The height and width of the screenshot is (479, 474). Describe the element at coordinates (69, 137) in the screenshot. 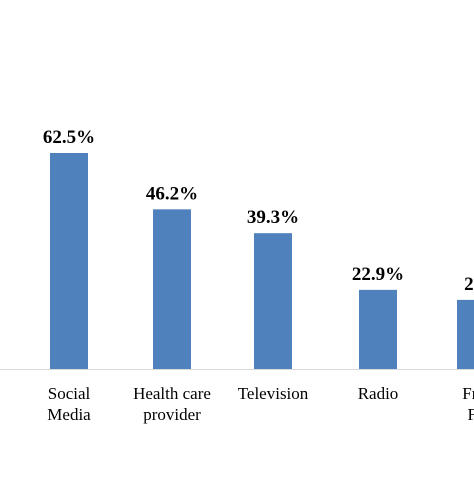

I see `data-label: 62.5%` at that location.